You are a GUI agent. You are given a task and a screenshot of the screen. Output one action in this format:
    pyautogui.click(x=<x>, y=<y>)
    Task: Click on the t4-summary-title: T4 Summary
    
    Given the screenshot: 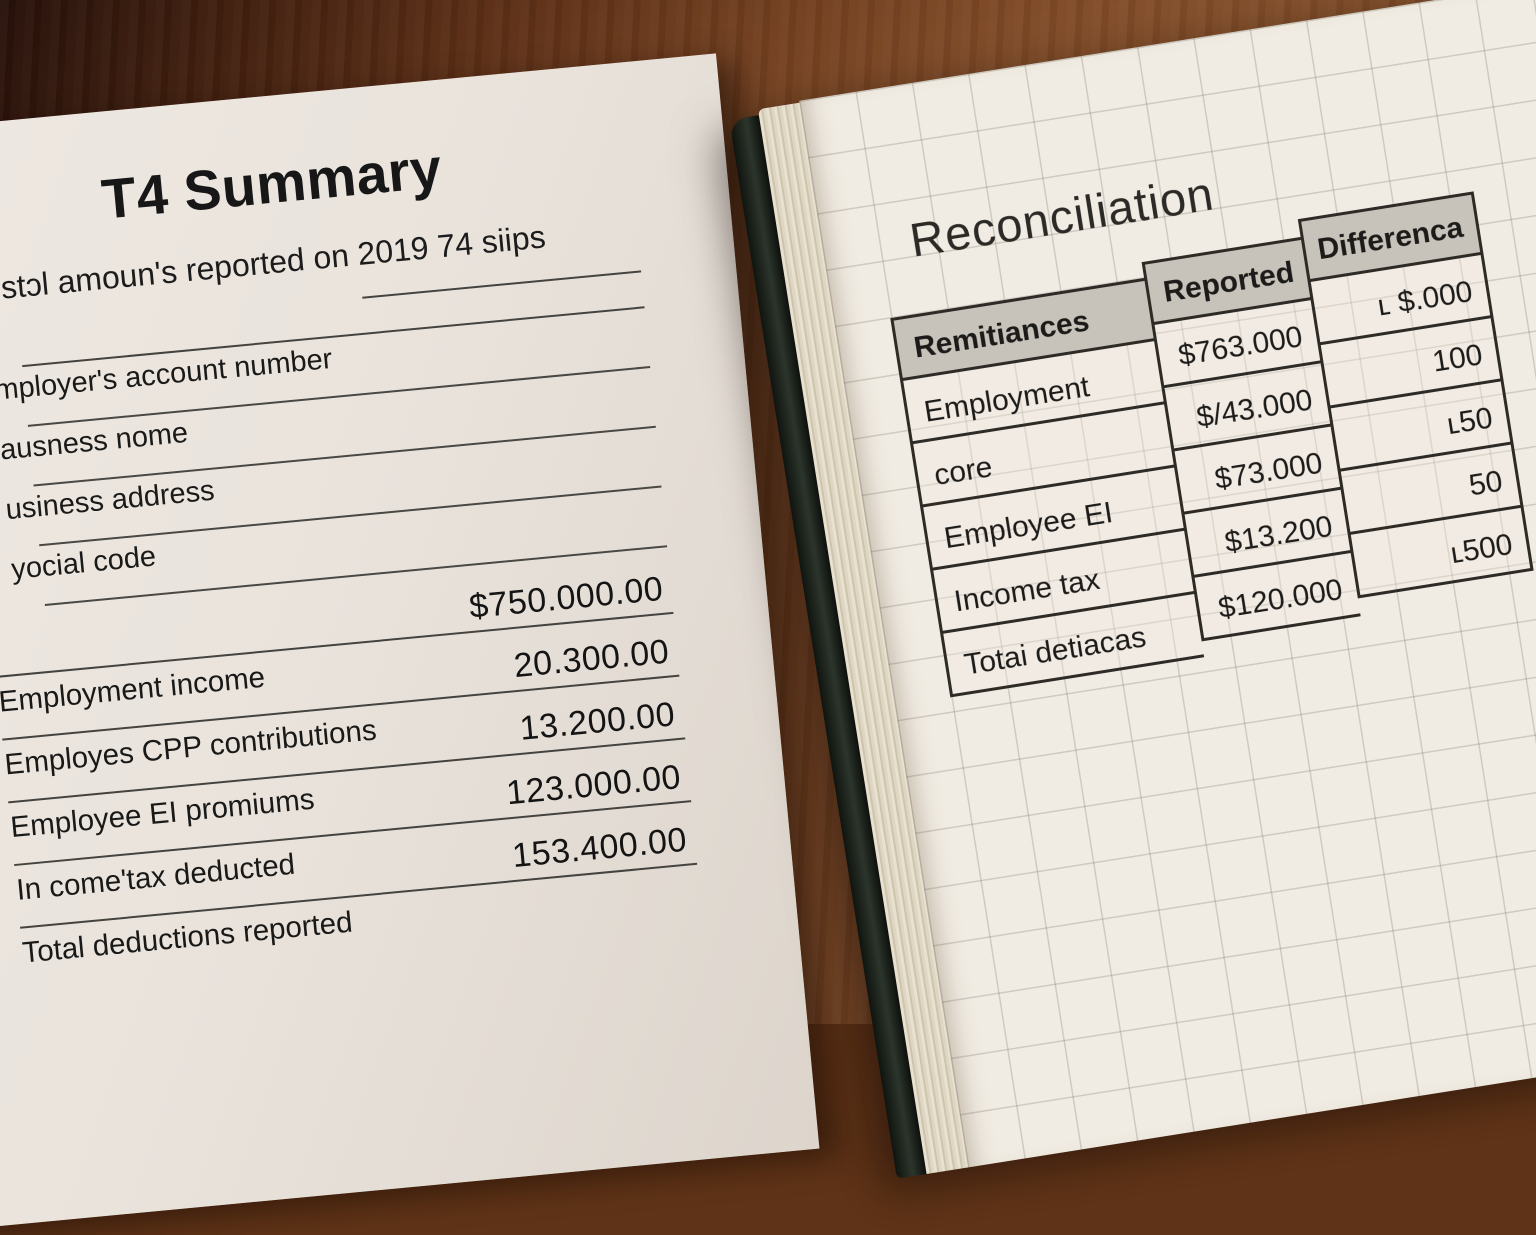 What is the action you would take?
    pyautogui.click(x=271, y=183)
    